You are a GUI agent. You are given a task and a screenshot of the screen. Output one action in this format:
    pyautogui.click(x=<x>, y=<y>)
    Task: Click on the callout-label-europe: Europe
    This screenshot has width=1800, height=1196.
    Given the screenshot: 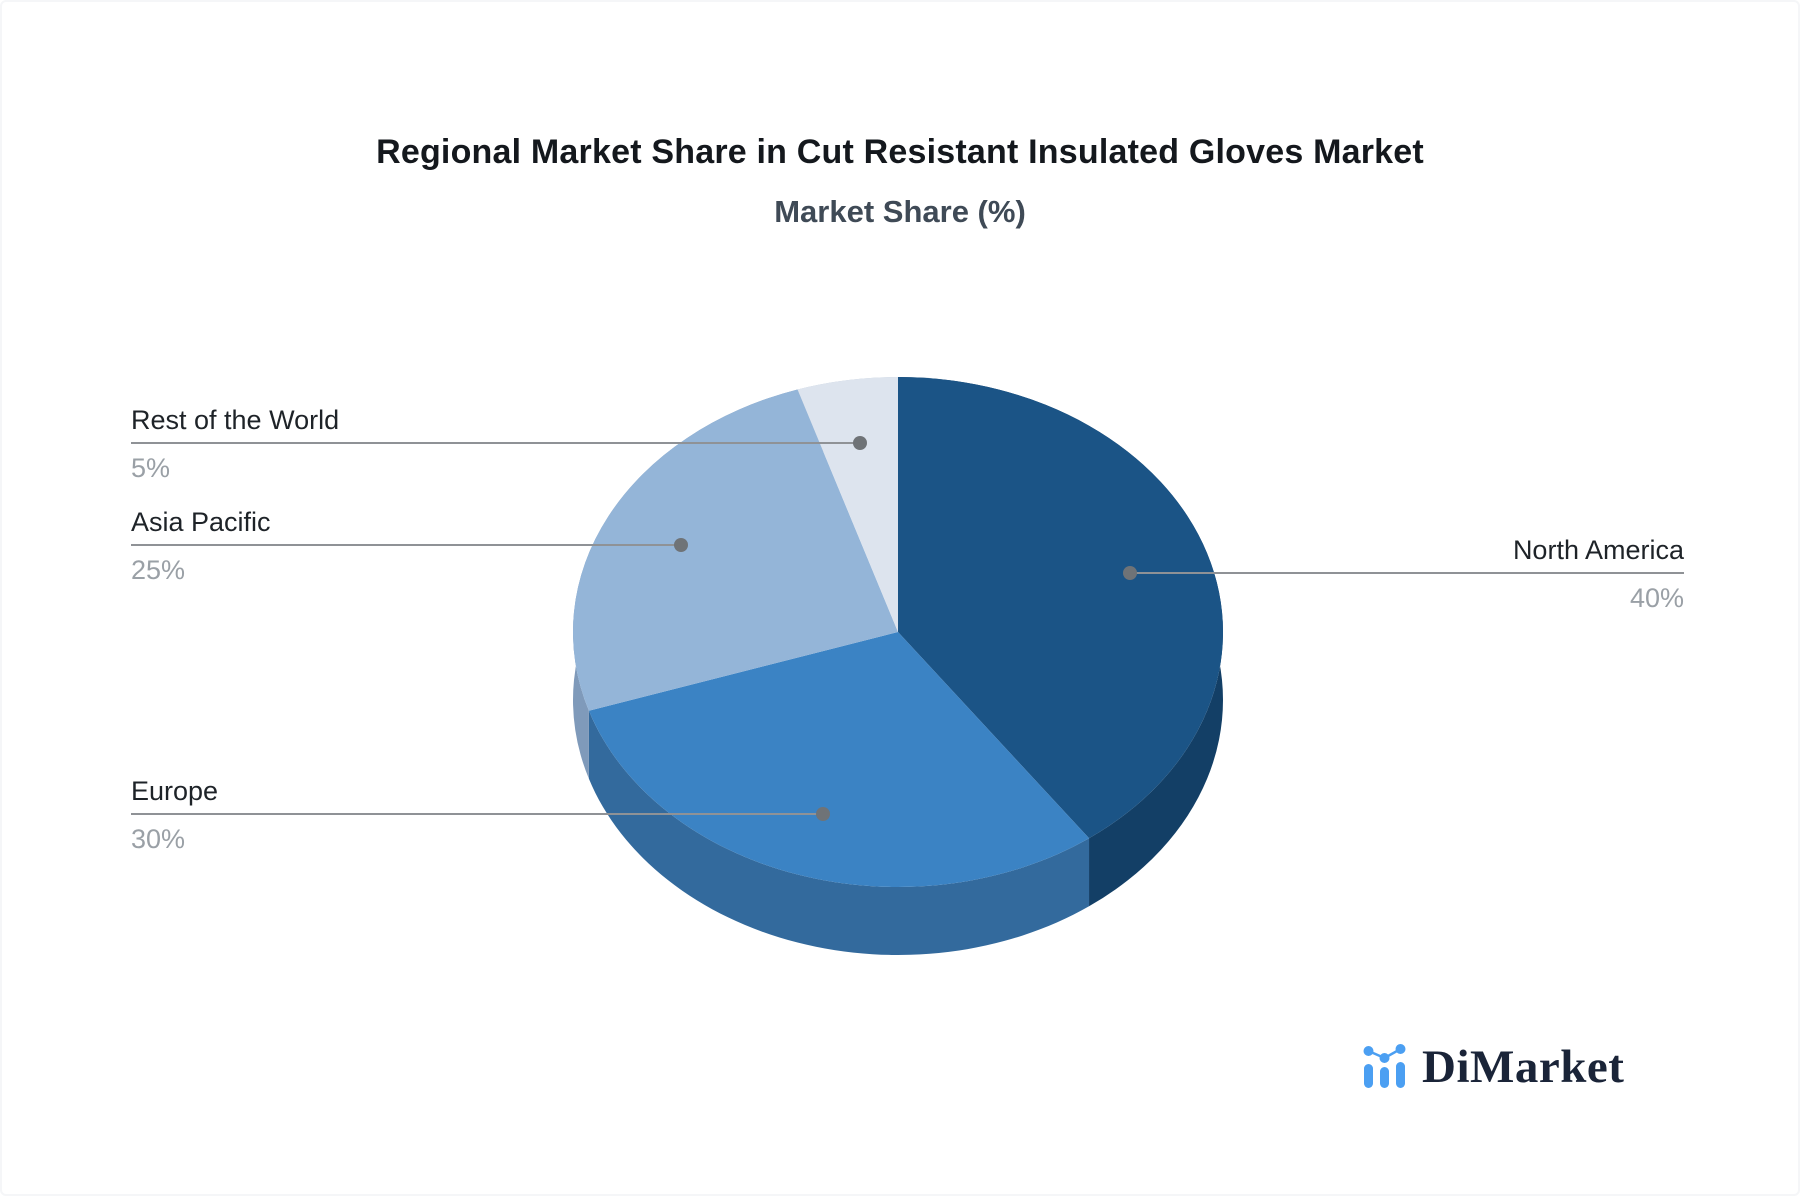 What is the action you would take?
    pyautogui.click(x=175, y=791)
    